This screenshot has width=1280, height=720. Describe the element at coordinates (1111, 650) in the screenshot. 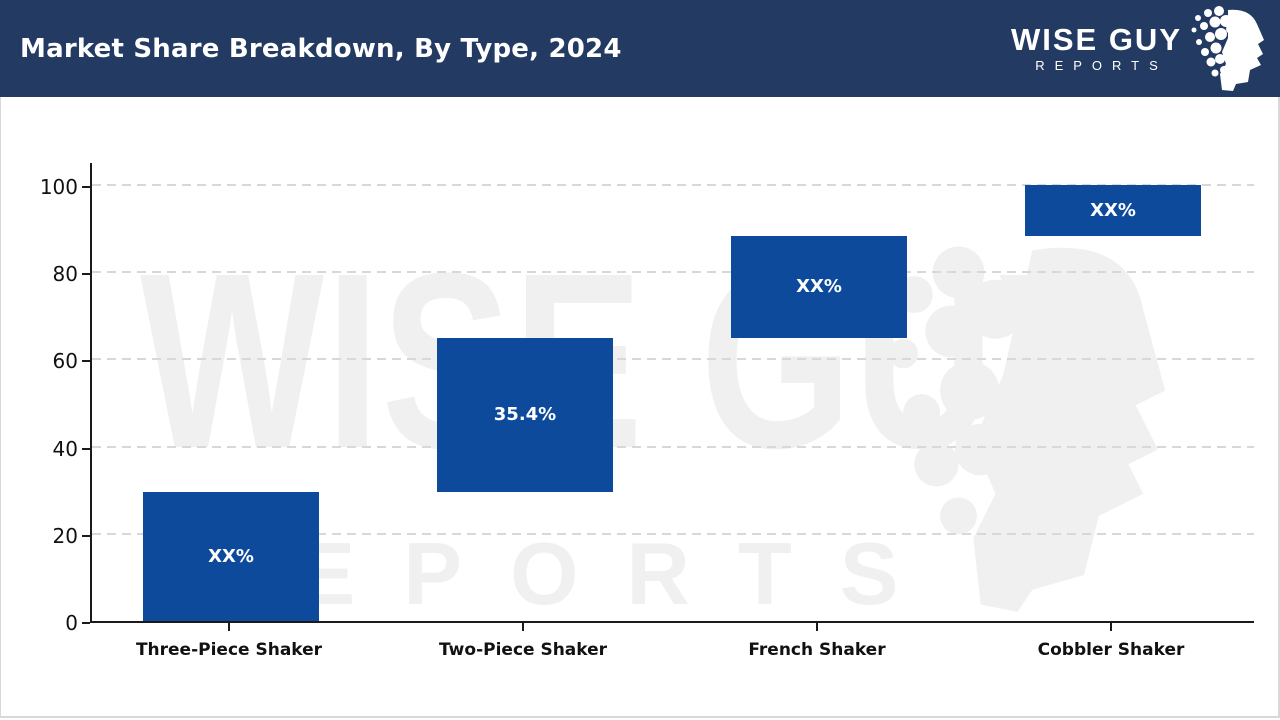

I see `x-tick-label: Cobbler Shaker` at that location.